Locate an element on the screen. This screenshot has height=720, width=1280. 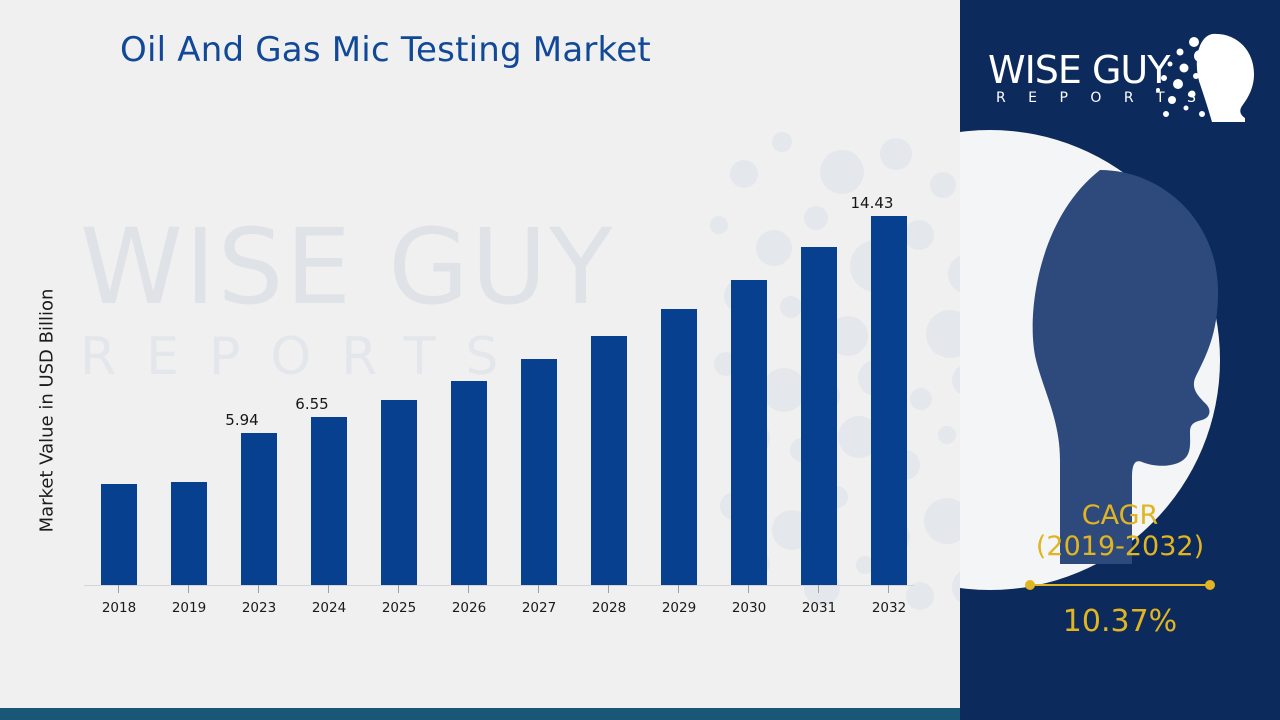
divider-line is located at coordinates (1120, 585).